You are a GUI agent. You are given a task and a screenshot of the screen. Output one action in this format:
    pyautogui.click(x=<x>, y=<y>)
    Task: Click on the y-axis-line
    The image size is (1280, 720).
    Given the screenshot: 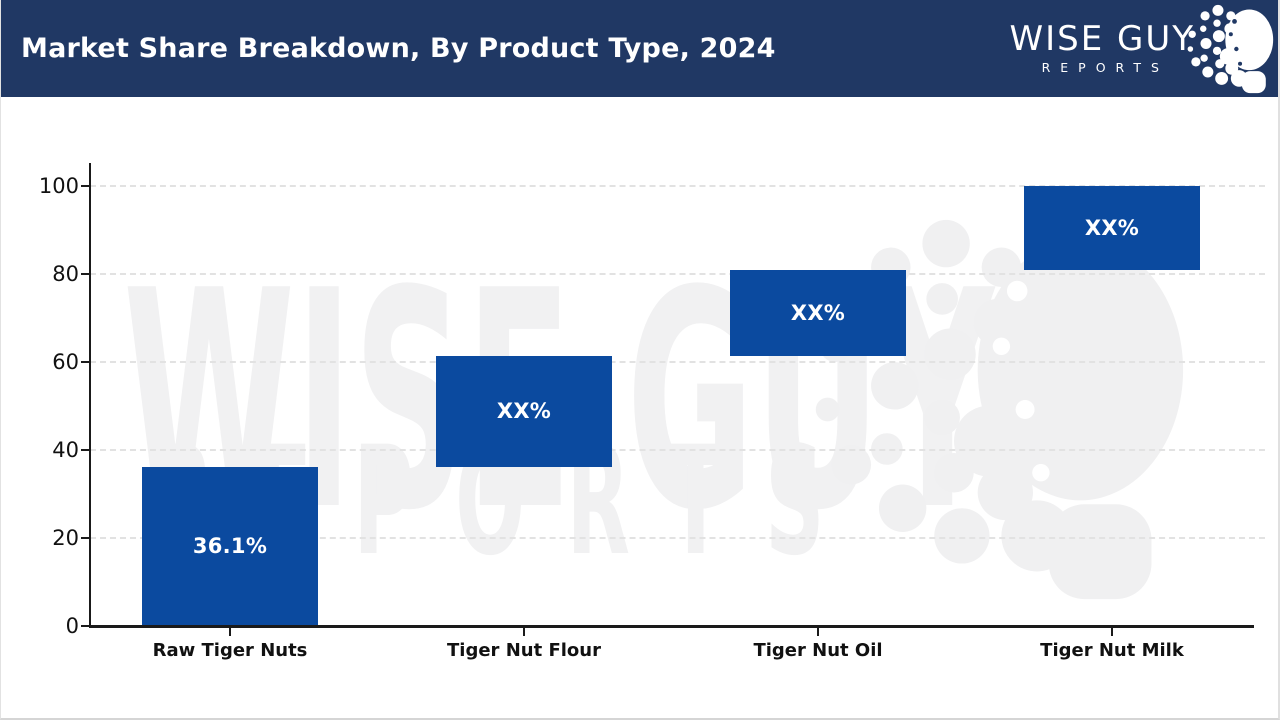 What is the action you would take?
    pyautogui.click(x=90, y=395)
    